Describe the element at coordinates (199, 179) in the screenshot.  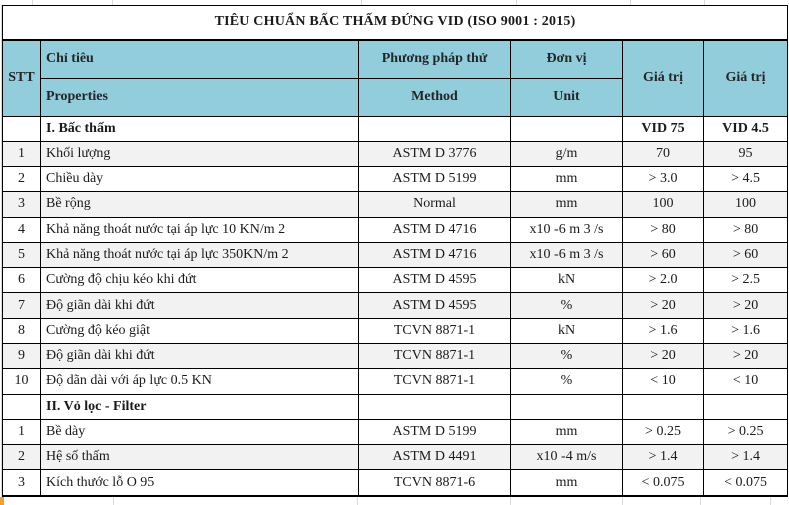
I see `cell-name: Chiều dày` at that location.